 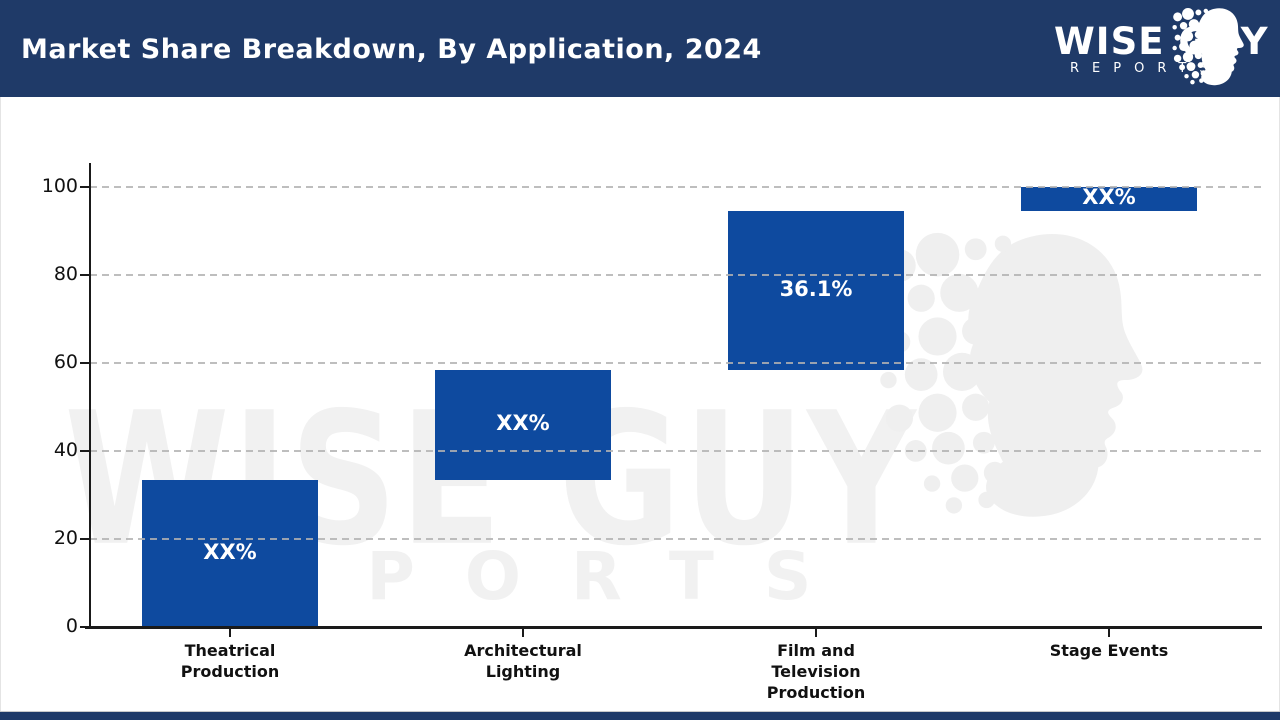 I want to click on watermark-head-icon, so click(x=1011, y=374).